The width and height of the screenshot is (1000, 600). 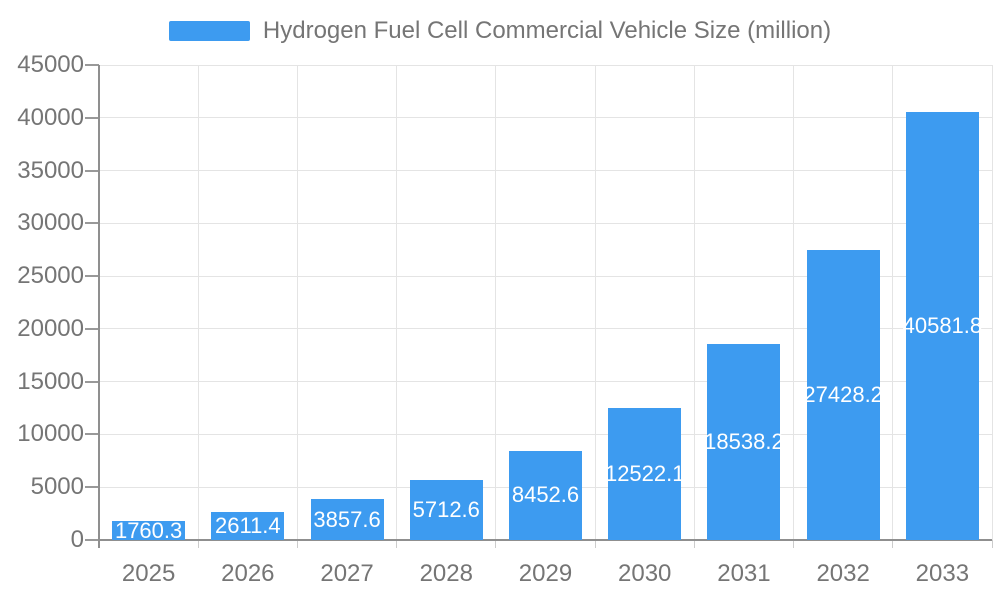 What do you see at coordinates (50, 276) in the screenshot?
I see `y-axis-label: 25000` at bounding box center [50, 276].